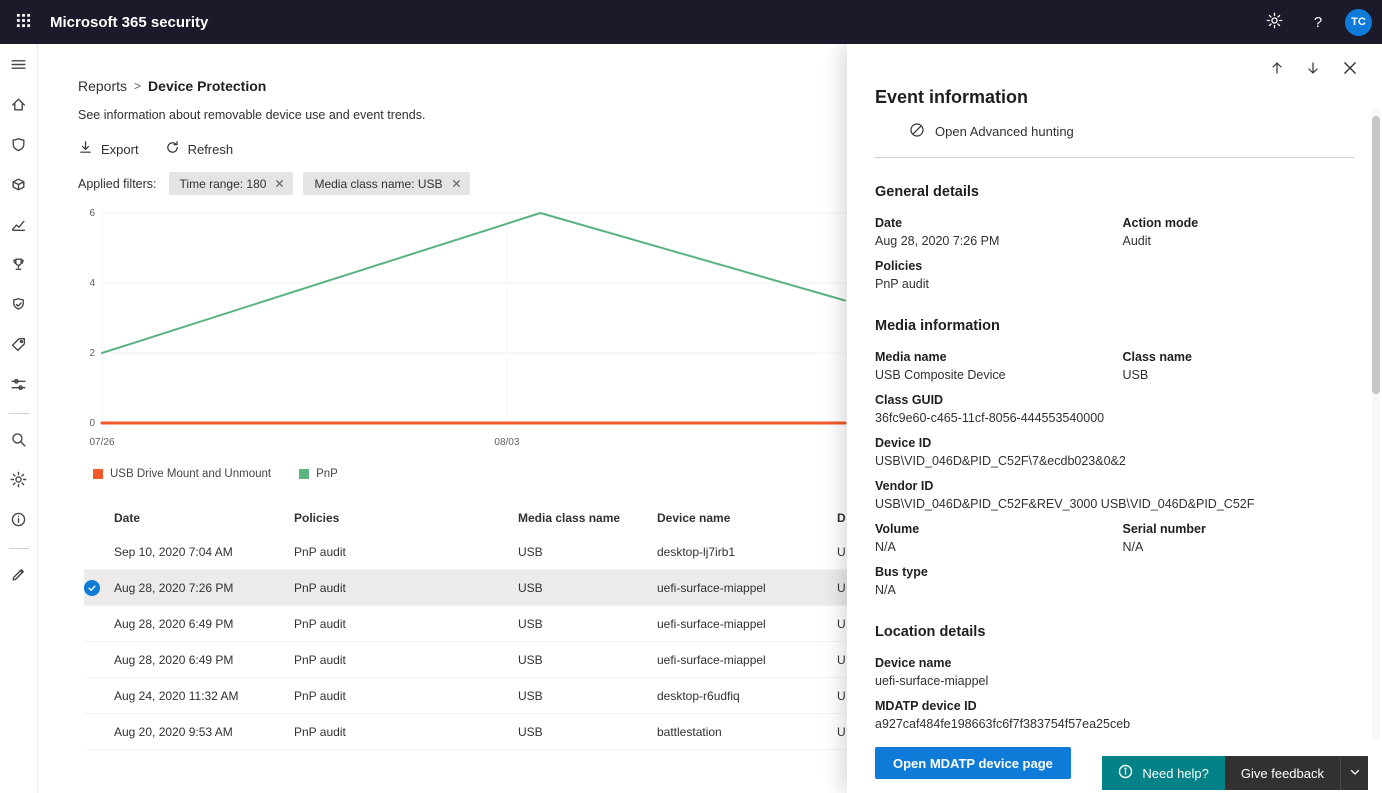 This screenshot has height=793, width=1382. I want to click on line-chart-icon, so click(18, 226).